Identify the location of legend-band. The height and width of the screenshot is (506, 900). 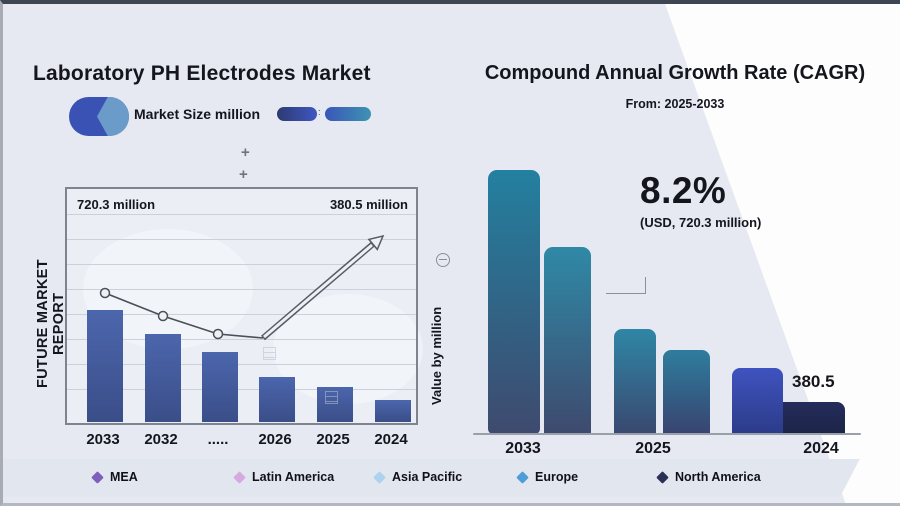
(431, 478).